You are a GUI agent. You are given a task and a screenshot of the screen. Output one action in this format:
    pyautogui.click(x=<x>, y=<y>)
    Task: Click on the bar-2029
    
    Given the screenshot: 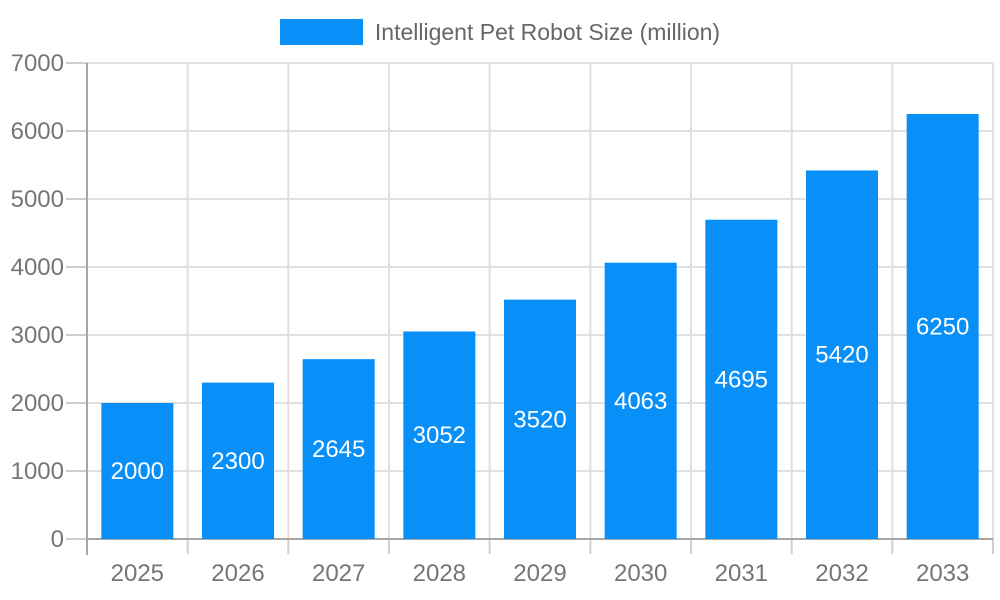 What is the action you would take?
    pyautogui.click(x=540, y=419)
    